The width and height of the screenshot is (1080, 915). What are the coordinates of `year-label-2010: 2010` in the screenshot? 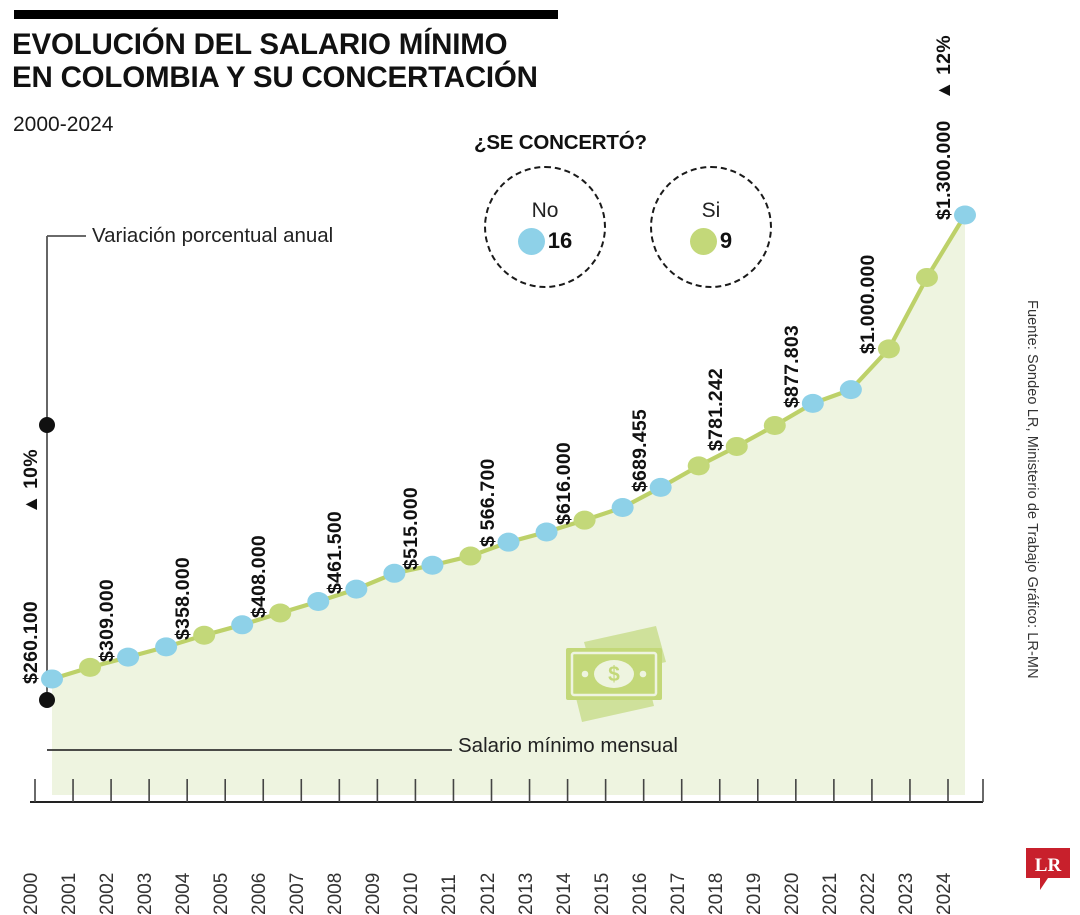 It's located at (412, 893).